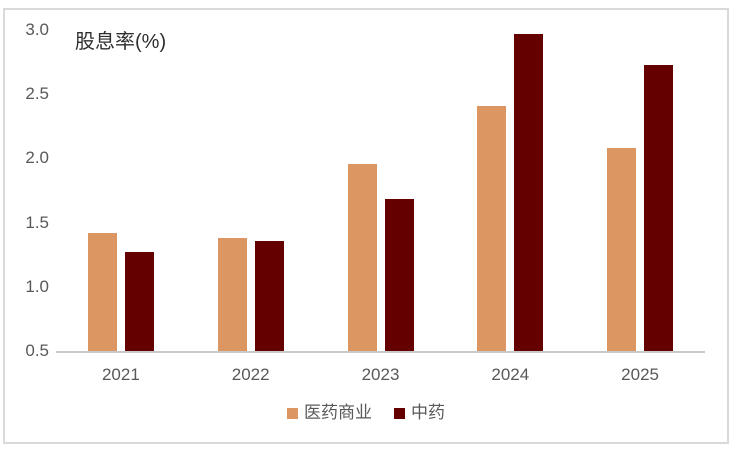 Image resolution: width=739 pixels, height=452 pixels. Describe the element at coordinates (428, 412) in the screenshot. I see `legend-label-series-1: 中药` at that location.